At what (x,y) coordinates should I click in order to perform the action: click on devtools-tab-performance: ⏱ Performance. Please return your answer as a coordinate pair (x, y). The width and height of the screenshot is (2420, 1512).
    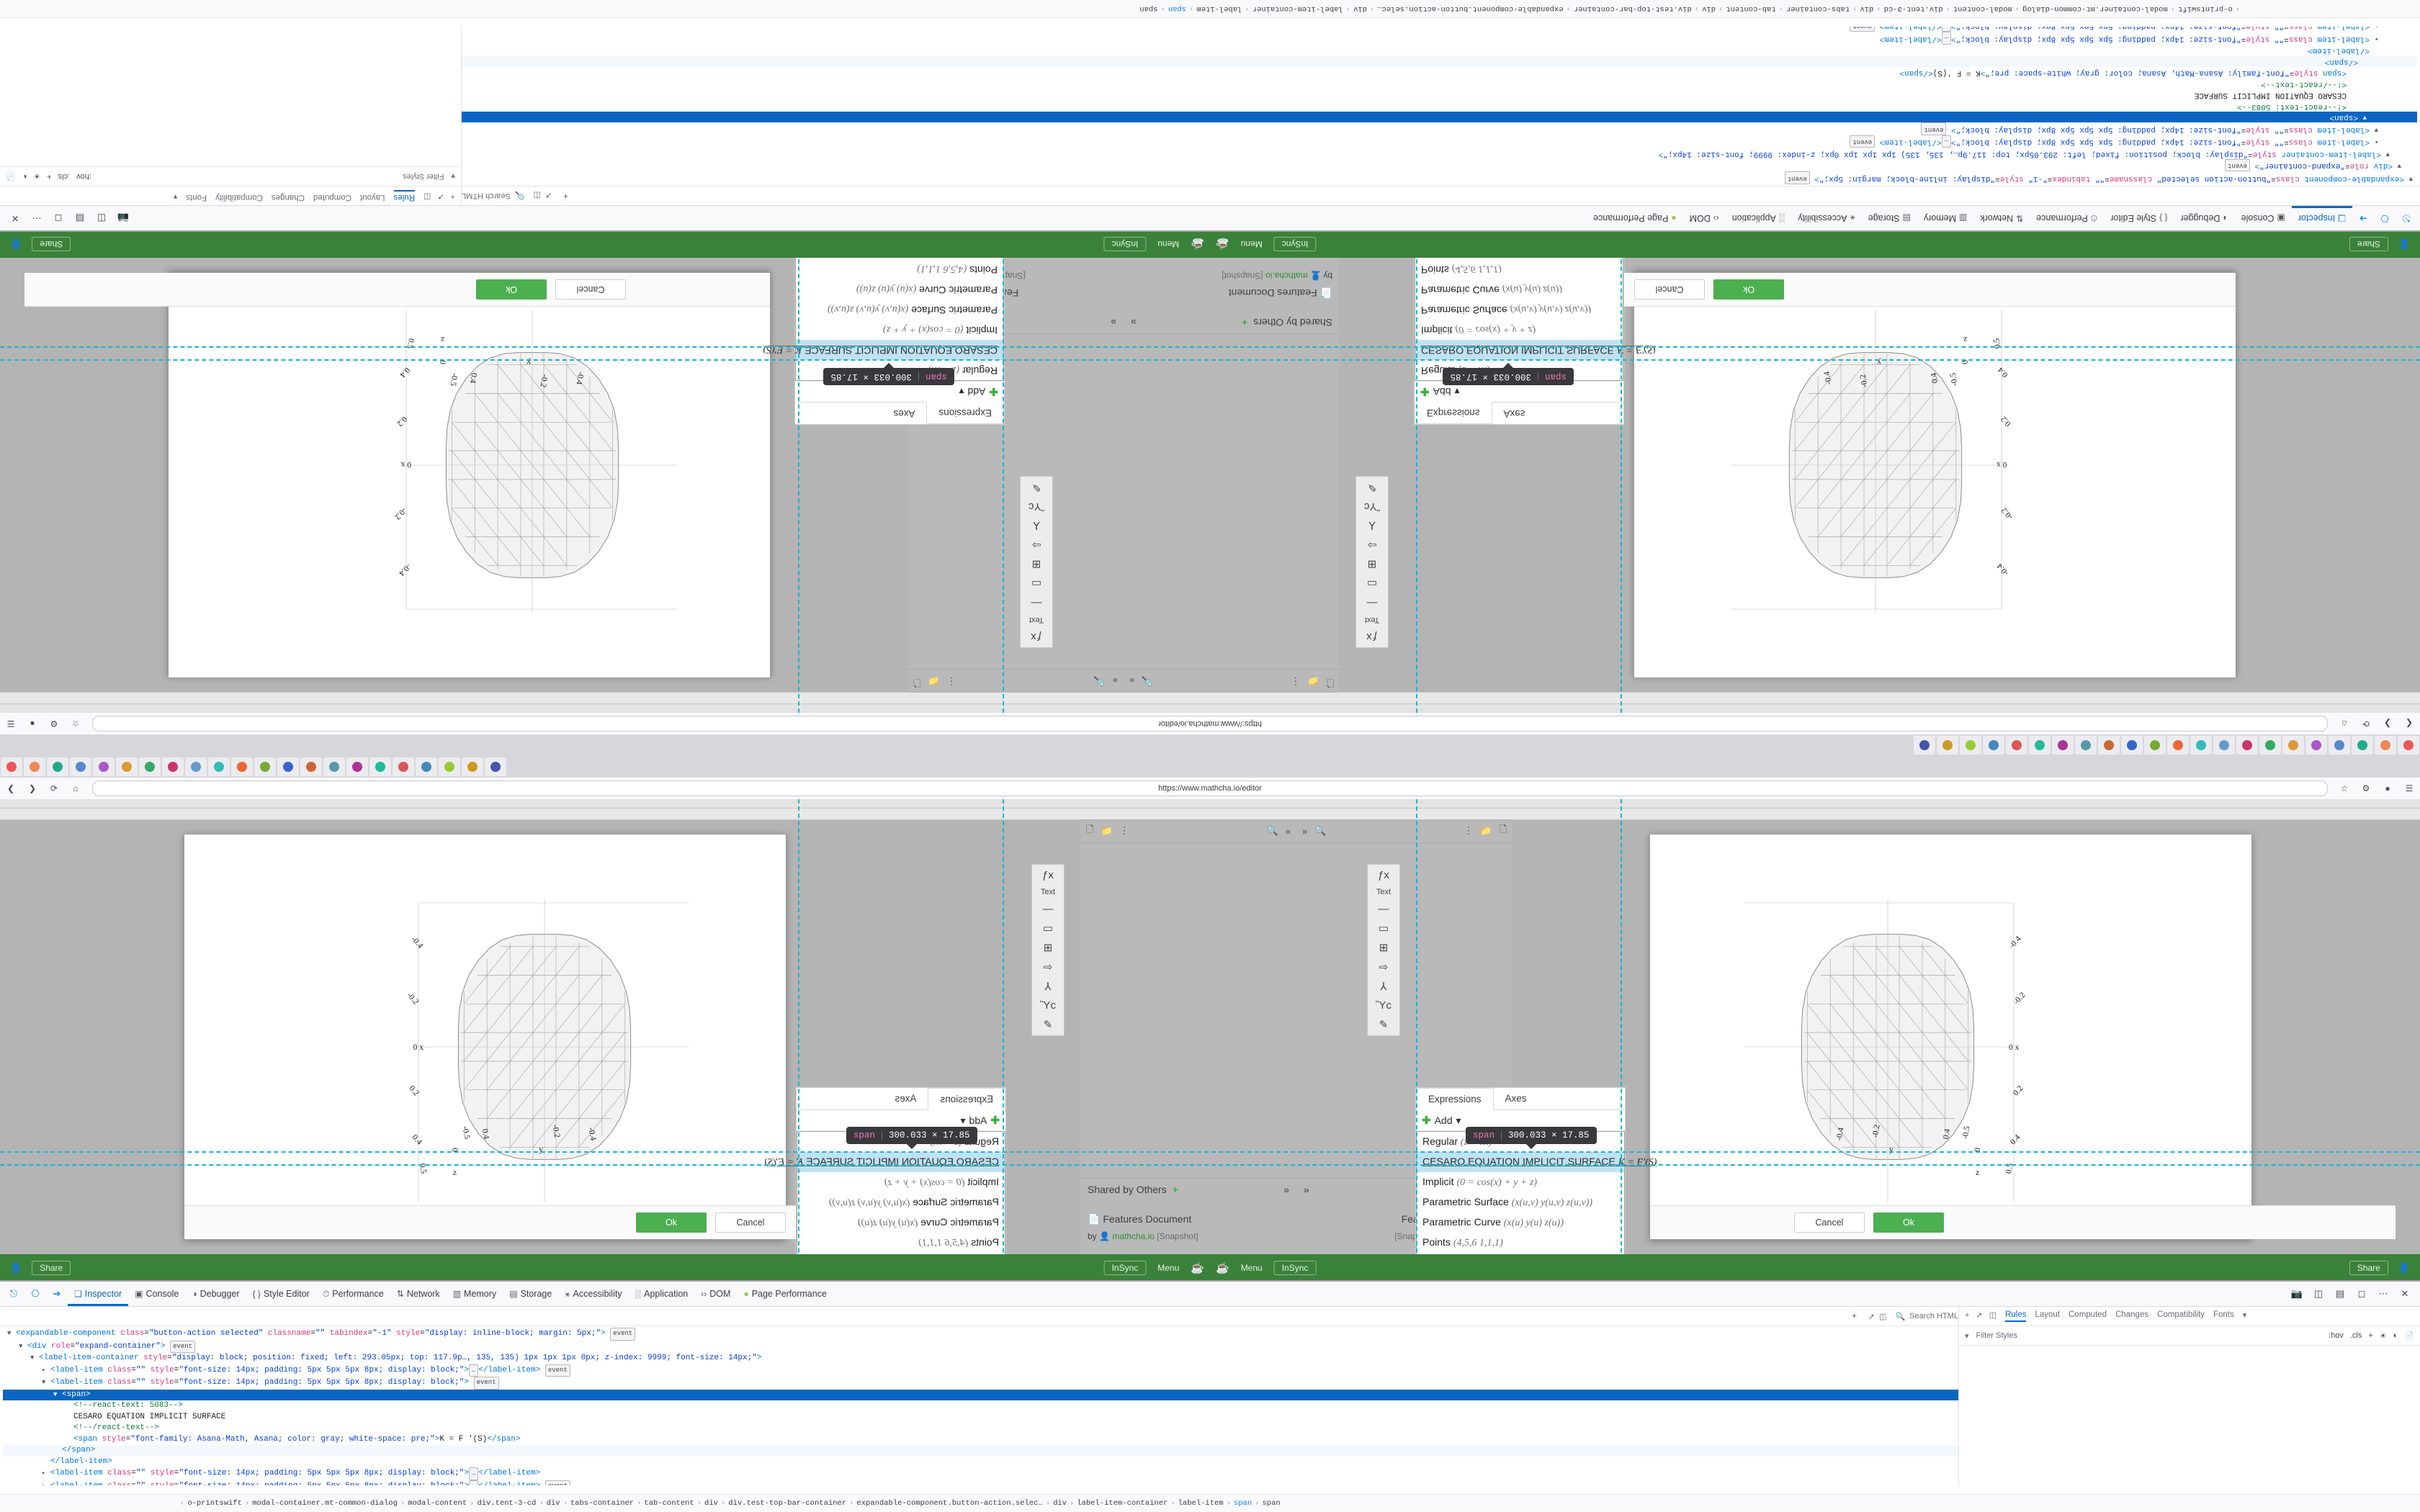
    Looking at the image, I should click on (353, 1294).